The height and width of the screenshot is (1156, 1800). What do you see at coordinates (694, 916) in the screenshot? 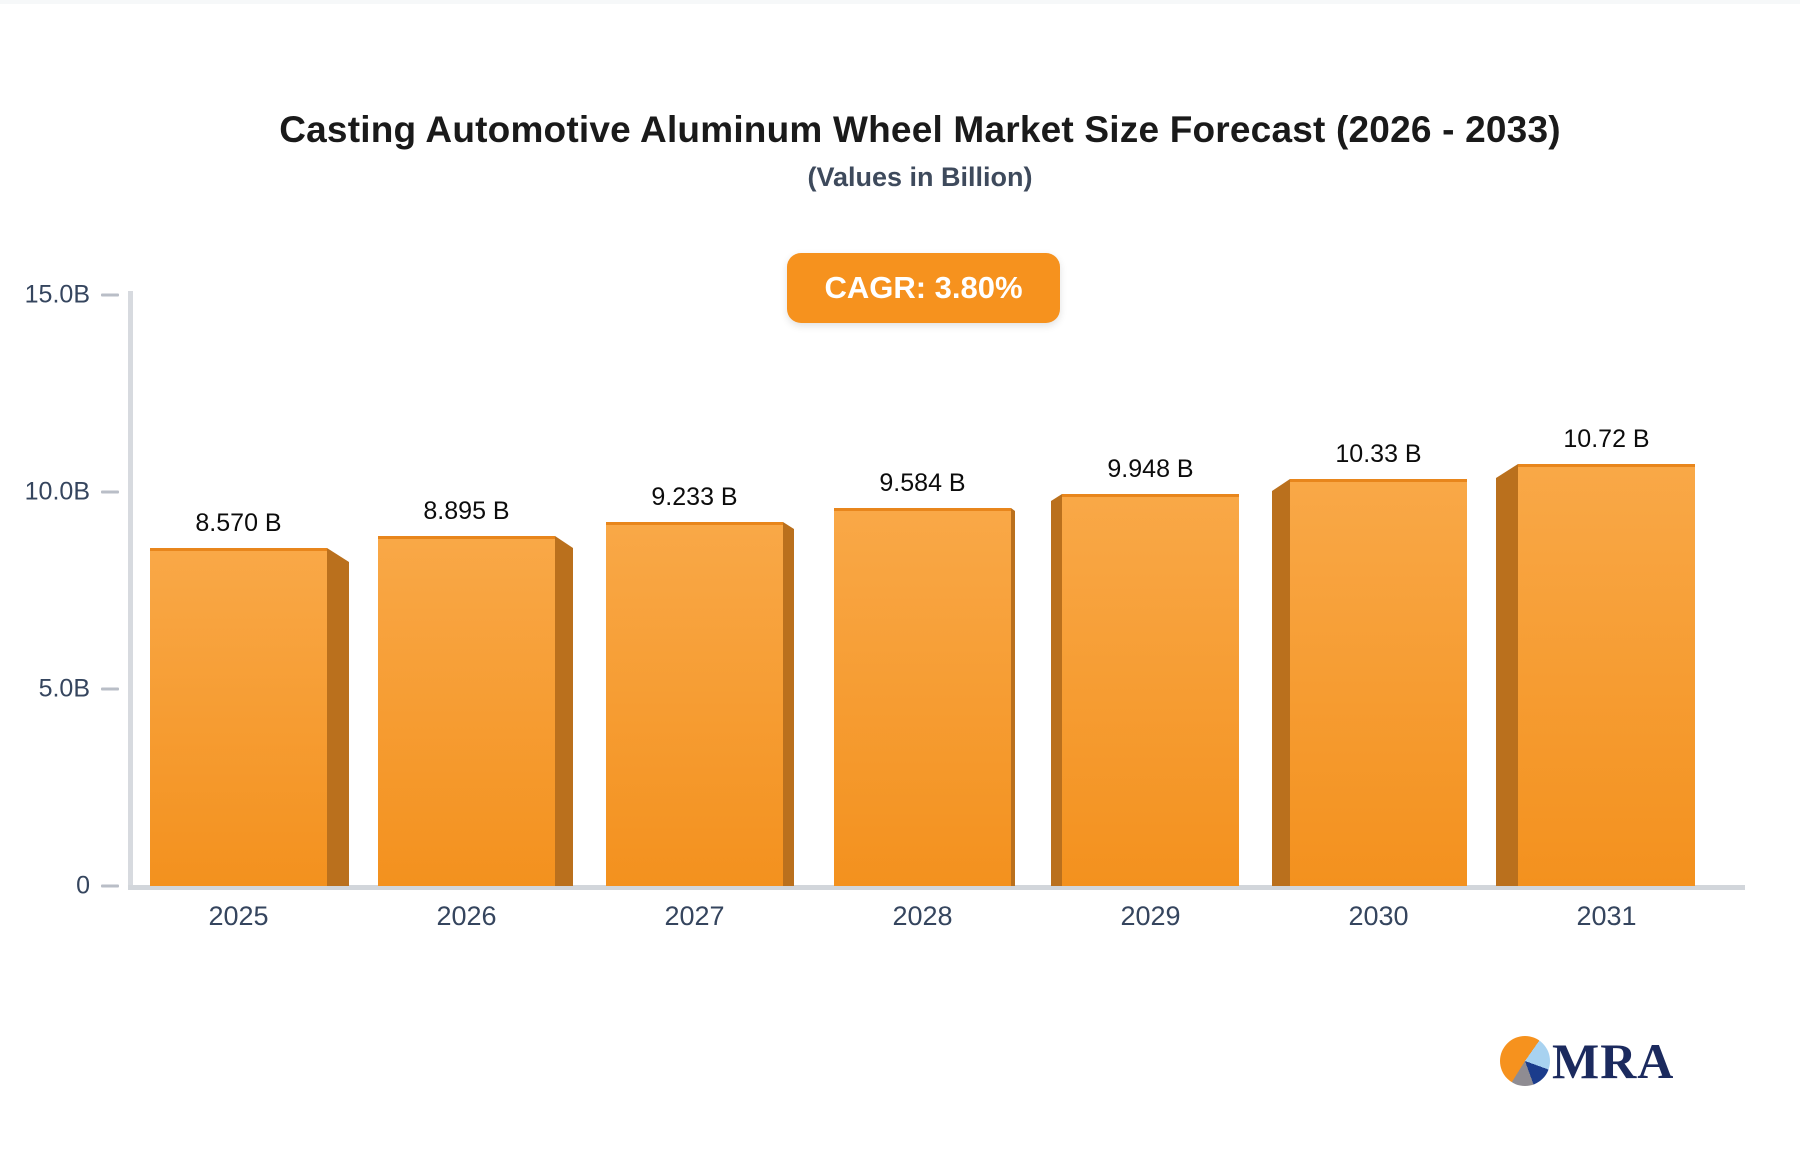
I see `x-axis-label-2027: 2027` at bounding box center [694, 916].